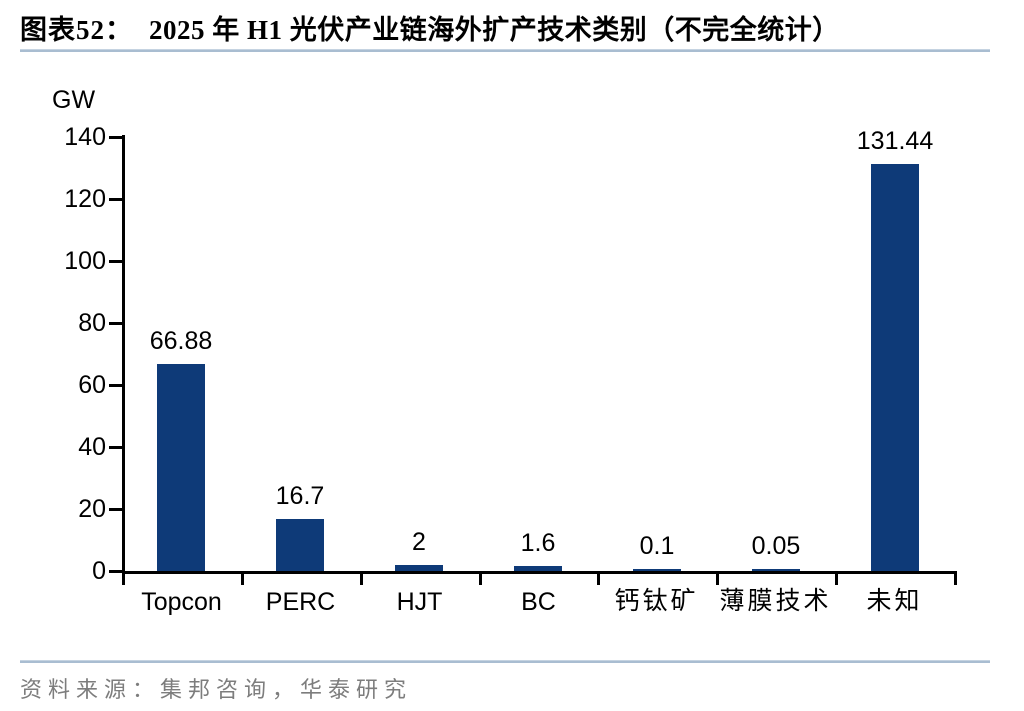 Image resolution: width=1024 pixels, height=711 pixels. Describe the element at coordinates (657, 546) in the screenshot. I see `bar-value-label: 0.1` at that location.